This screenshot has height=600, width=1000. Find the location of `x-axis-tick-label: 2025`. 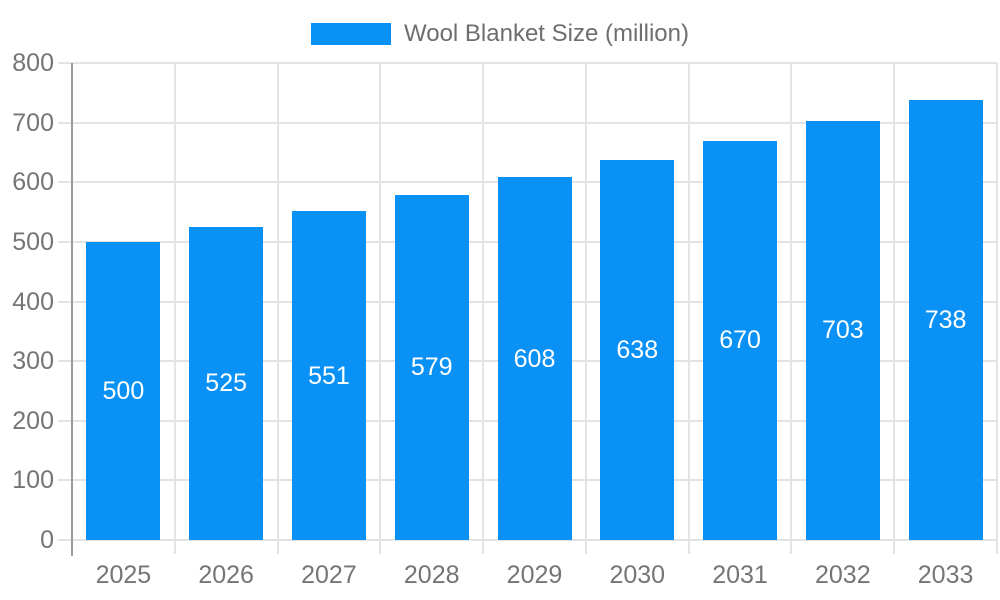

x-axis-tick-label: 2025 is located at coordinates (123, 575).